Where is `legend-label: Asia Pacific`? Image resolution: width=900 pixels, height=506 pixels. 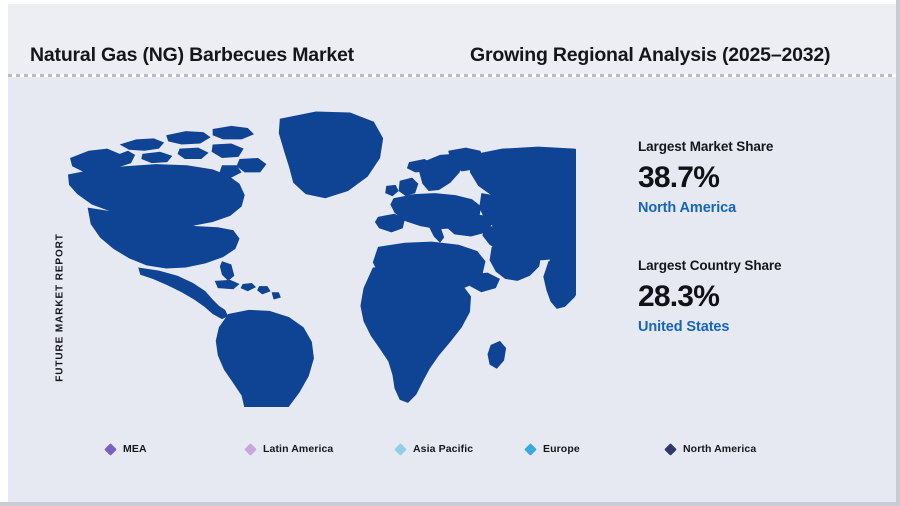
legend-label: Asia Pacific is located at coordinates (443, 449).